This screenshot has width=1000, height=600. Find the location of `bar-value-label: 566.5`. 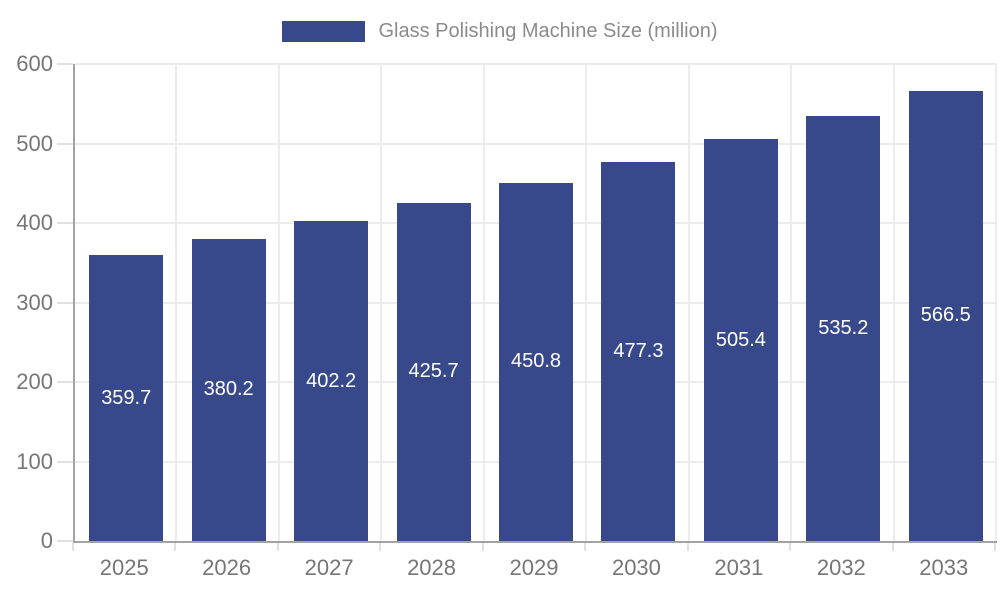

bar-value-label: 566.5 is located at coordinates (945, 315).